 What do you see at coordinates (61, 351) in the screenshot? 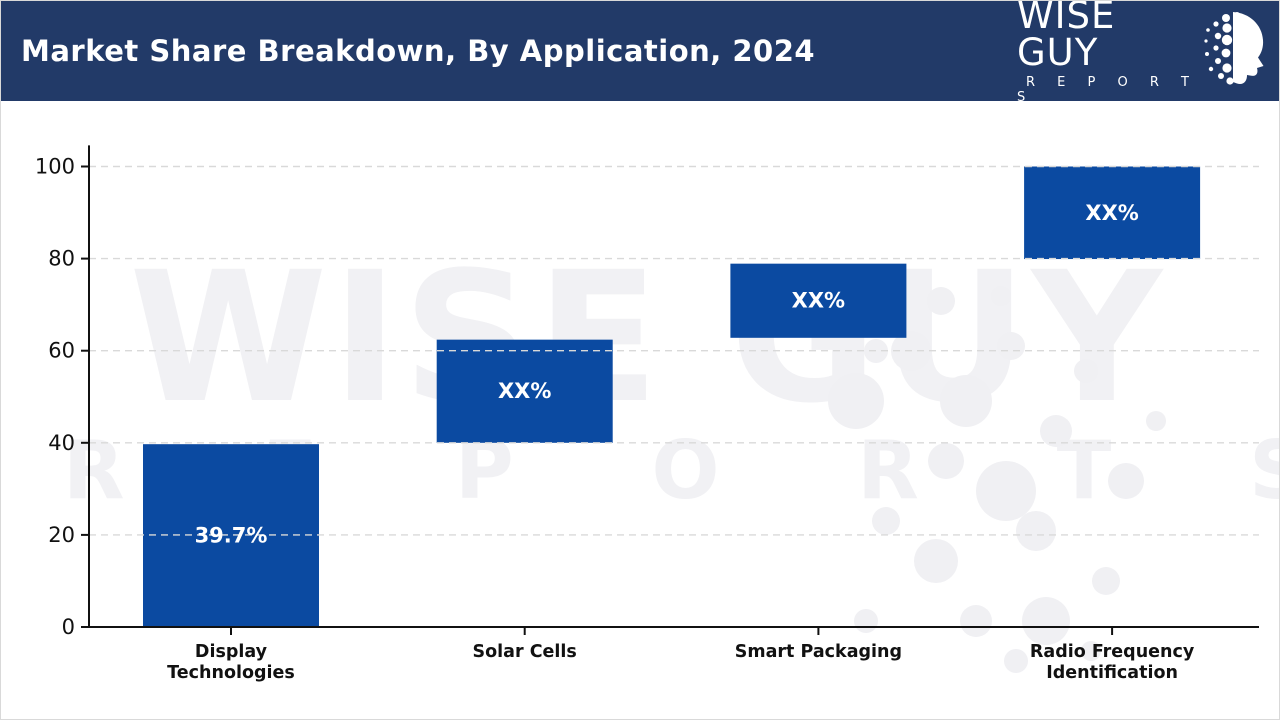
I see `y-tick-label: 60` at bounding box center [61, 351].